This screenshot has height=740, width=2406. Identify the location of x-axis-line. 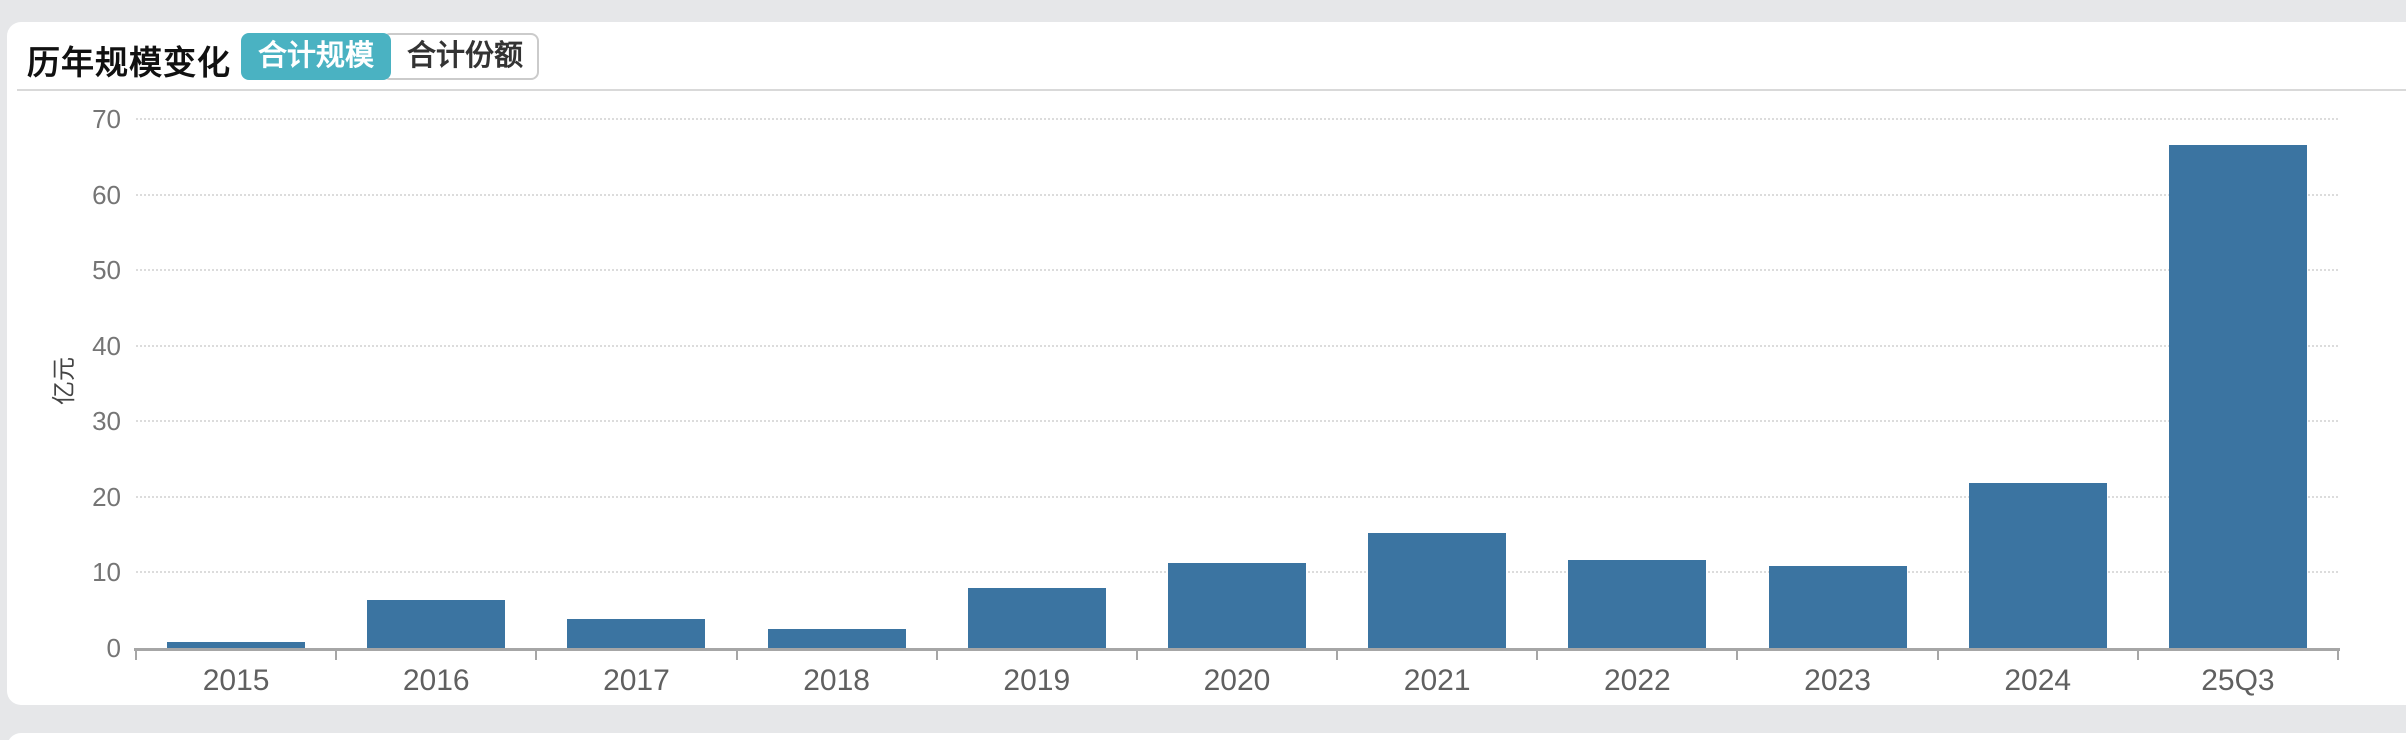
(1237, 649).